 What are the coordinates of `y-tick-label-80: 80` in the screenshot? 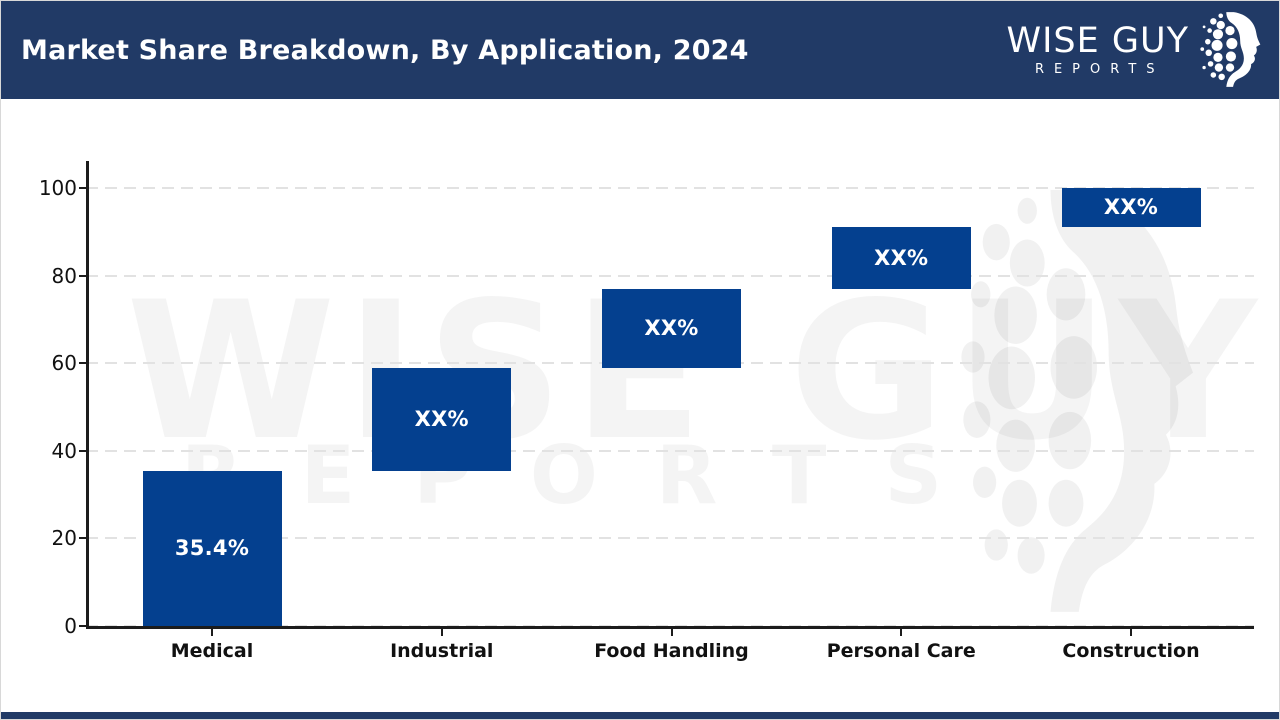 It's located at (64, 275).